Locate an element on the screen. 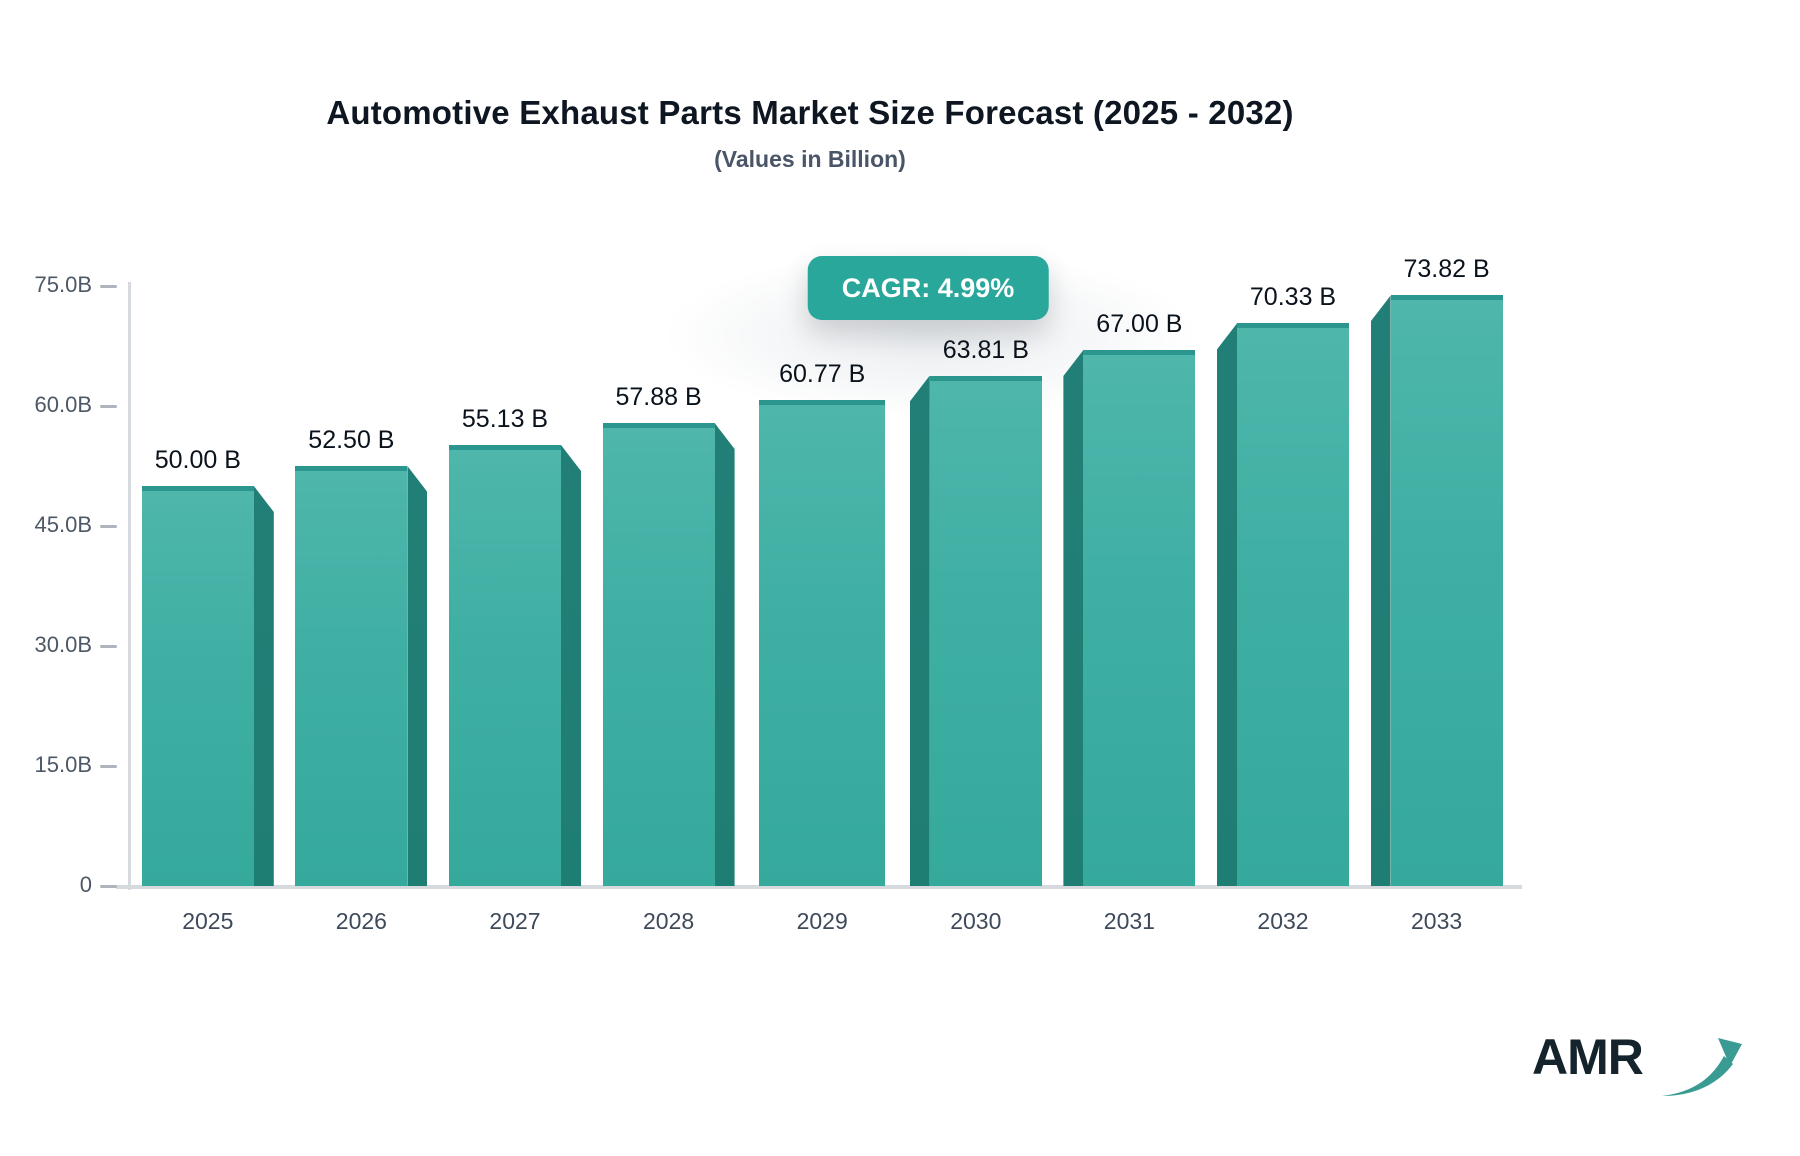 This screenshot has height=1156, width=1800. x-axis-label: 2028 is located at coordinates (669, 921).